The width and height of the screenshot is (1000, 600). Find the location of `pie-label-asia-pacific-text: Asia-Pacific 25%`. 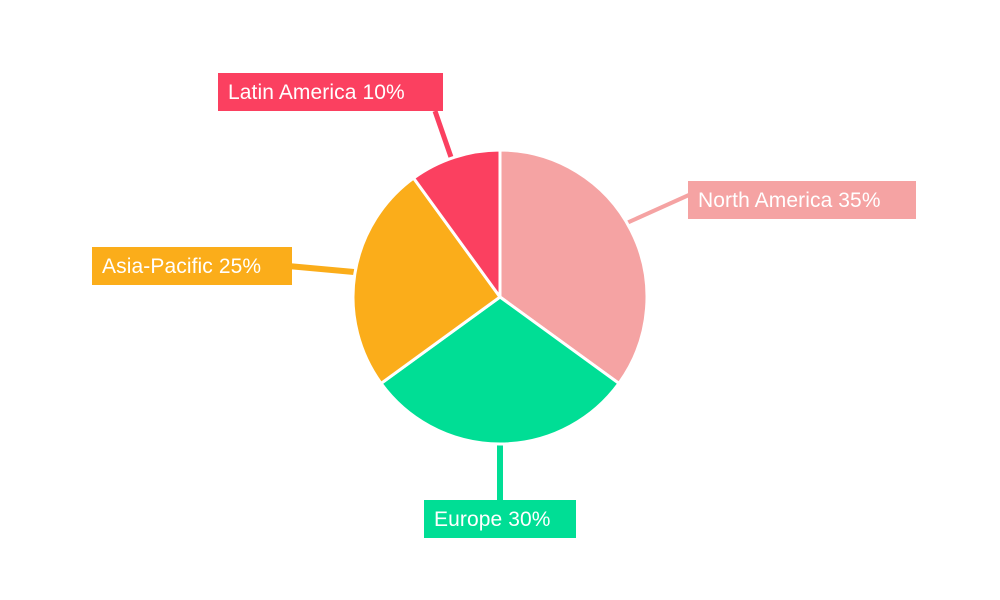

pie-label-asia-pacific-text: Asia-Pacific 25% is located at coordinates (182, 266).